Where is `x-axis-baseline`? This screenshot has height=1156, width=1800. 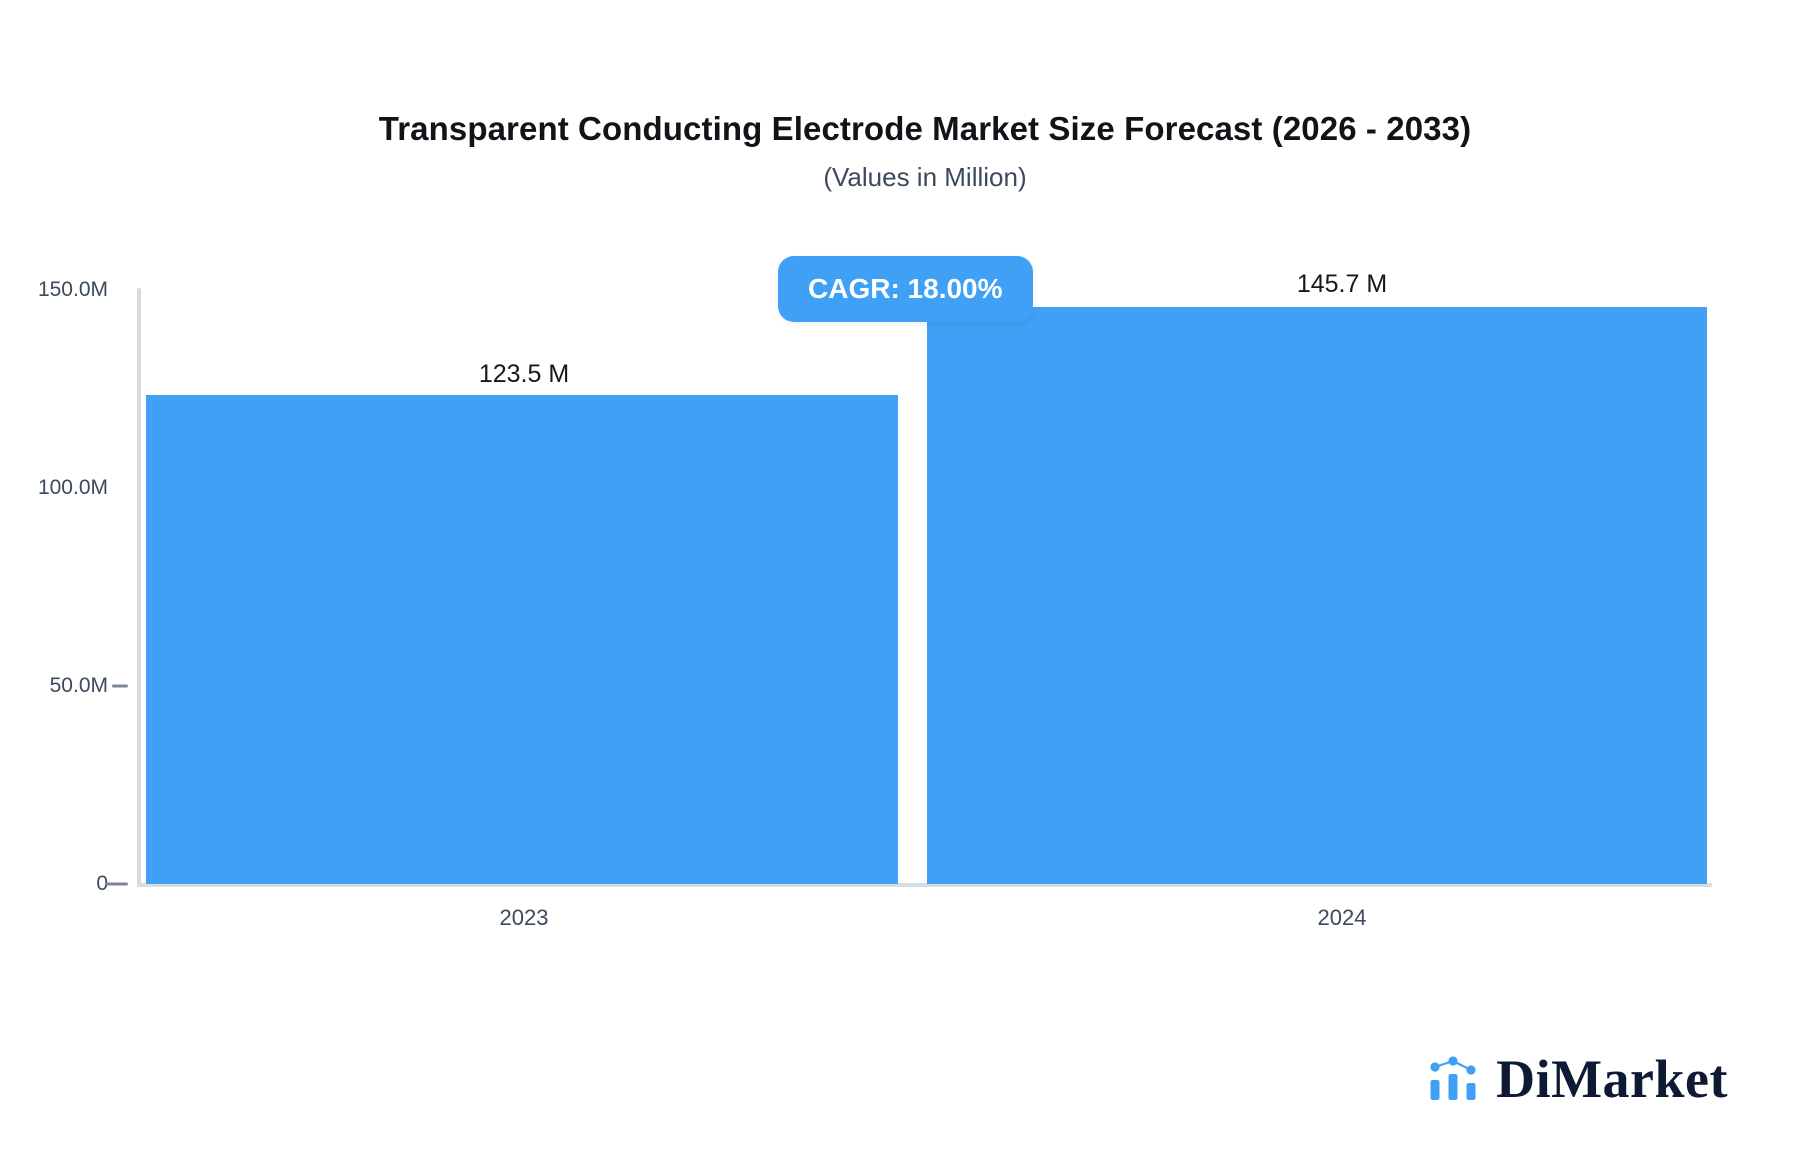
x-axis-baseline is located at coordinates (924, 885).